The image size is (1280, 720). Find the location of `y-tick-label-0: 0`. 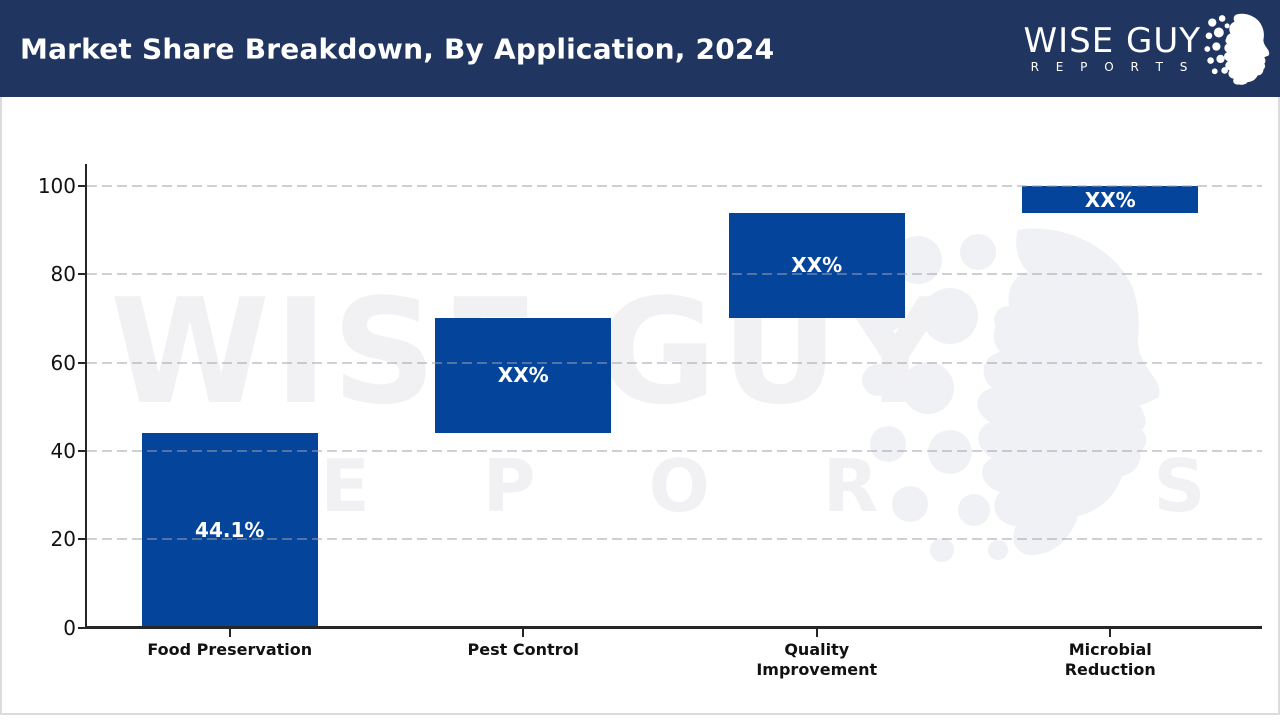

y-tick-label-0: 0 is located at coordinates (69, 627).